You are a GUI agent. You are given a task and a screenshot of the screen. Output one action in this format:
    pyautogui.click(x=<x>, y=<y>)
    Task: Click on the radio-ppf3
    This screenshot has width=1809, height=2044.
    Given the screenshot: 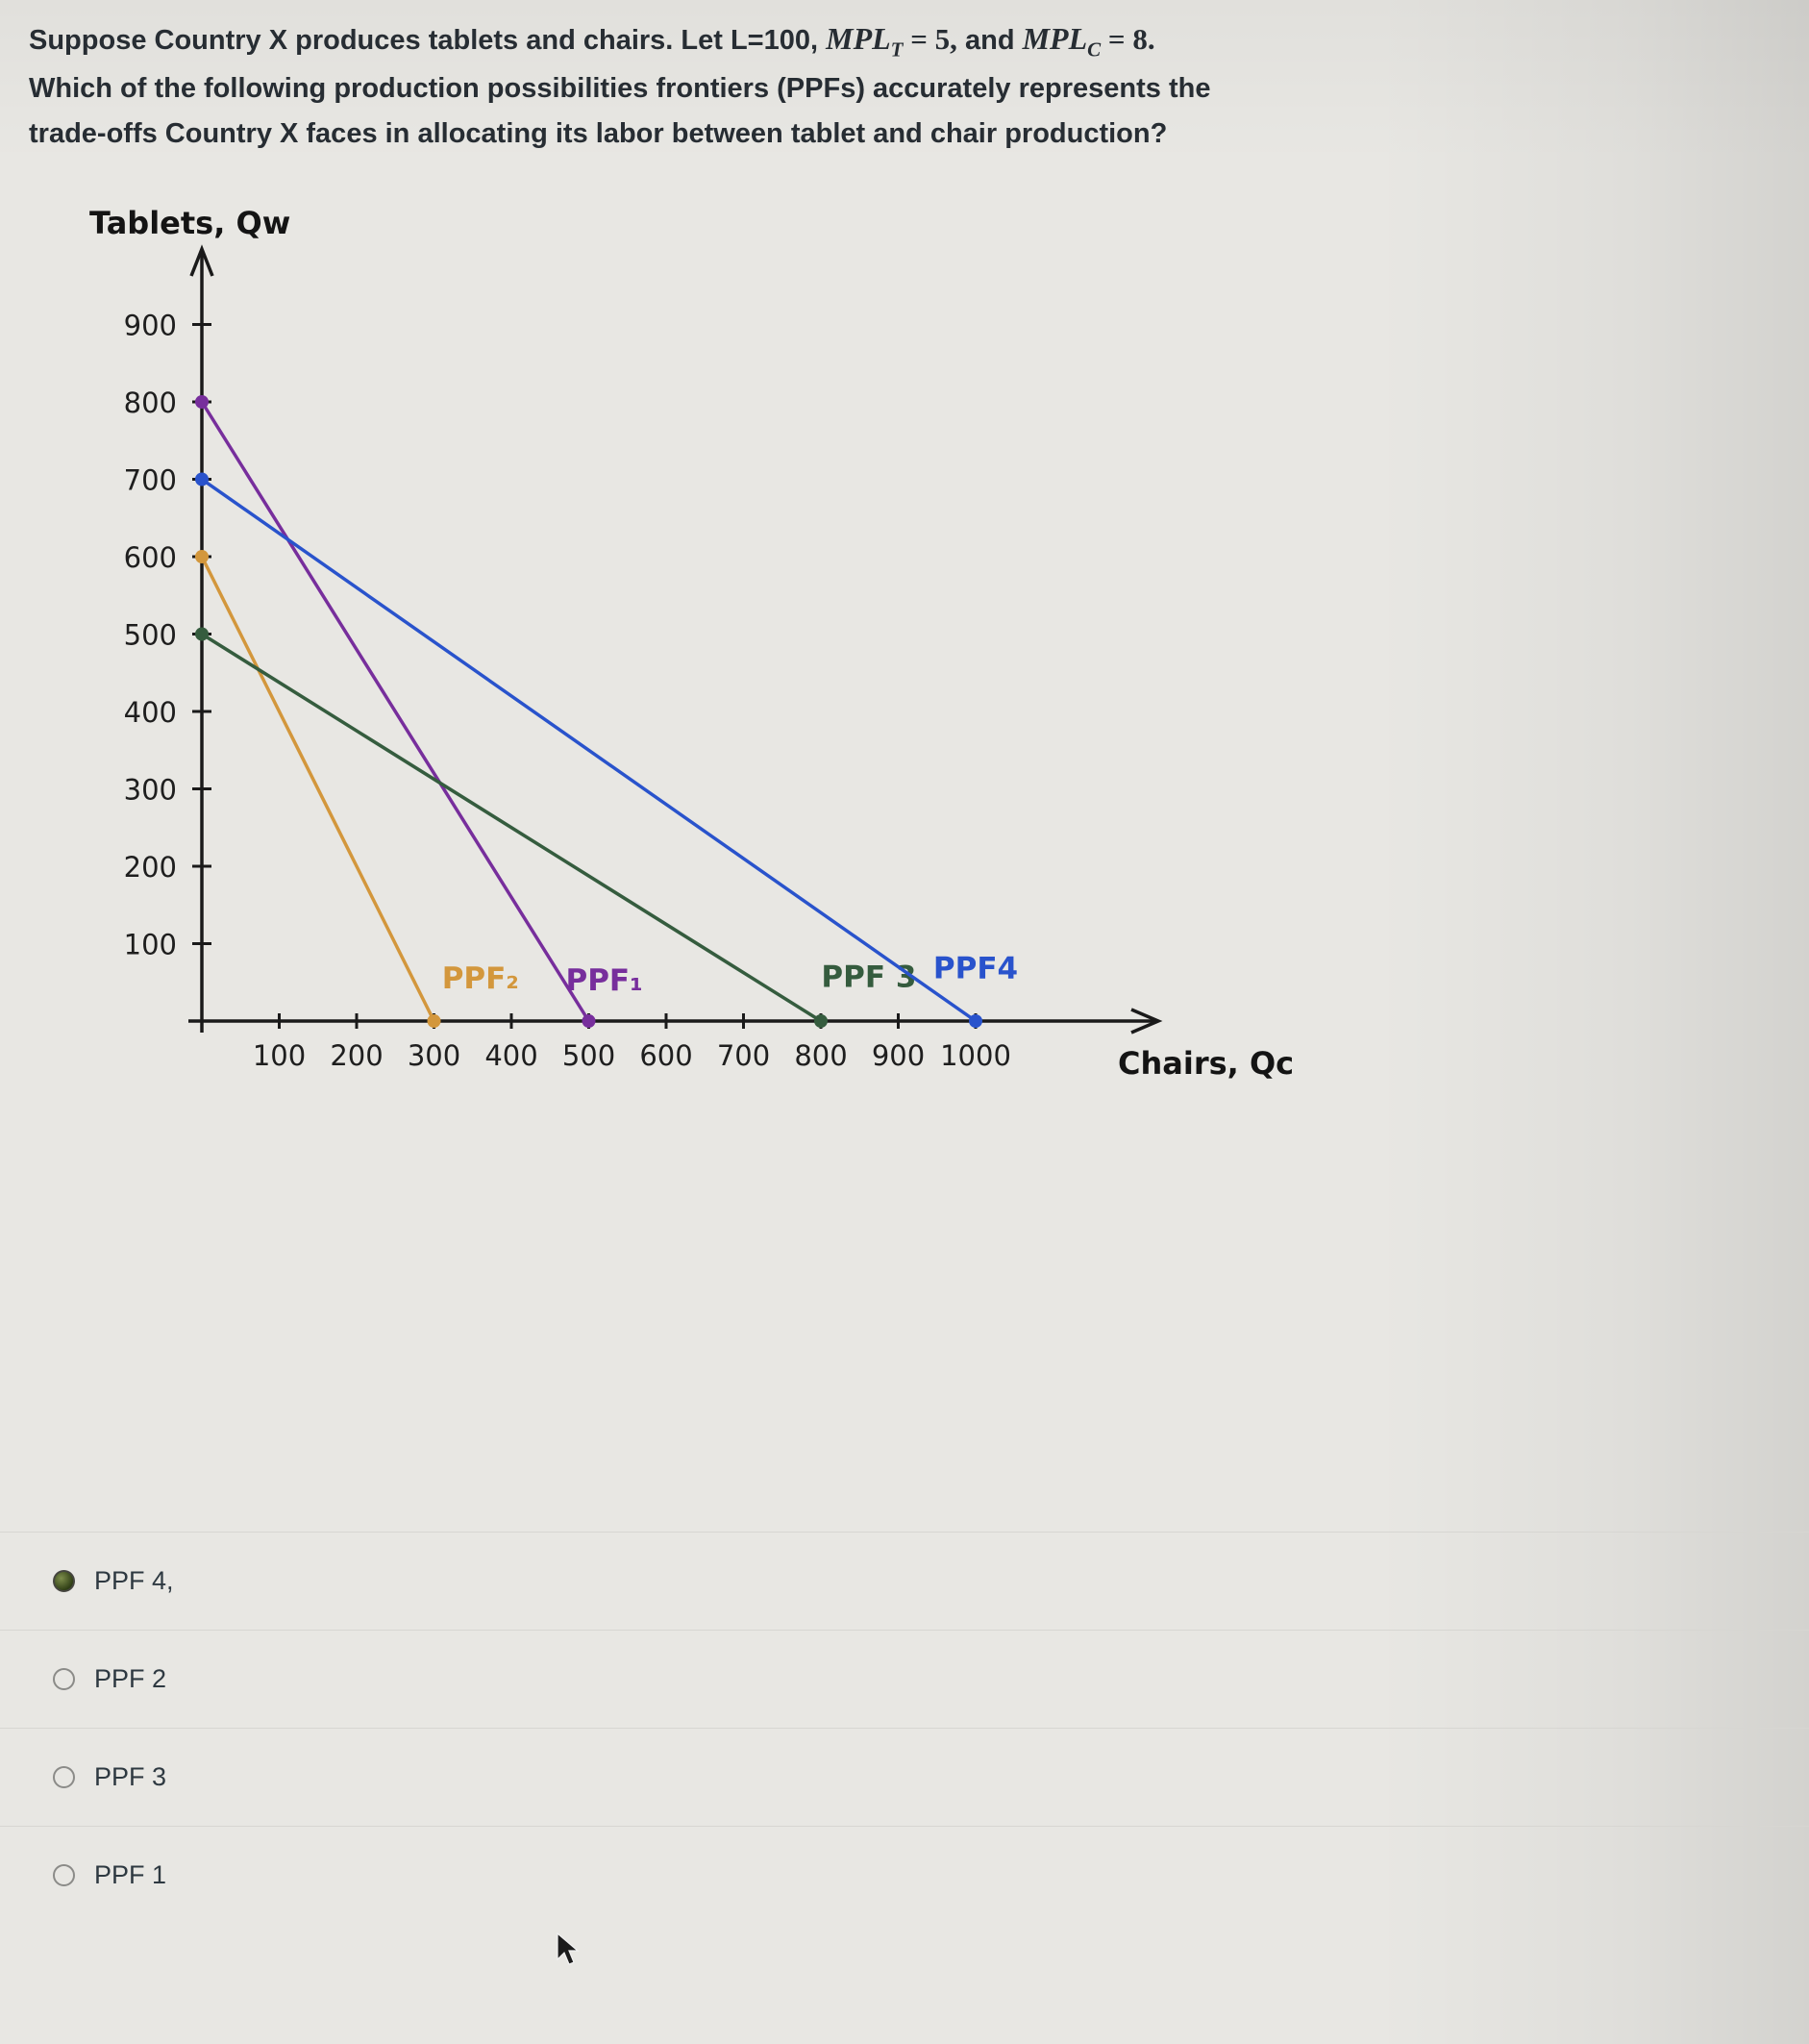 What is the action you would take?
    pyautogui.click(x=64, y=1777)
    